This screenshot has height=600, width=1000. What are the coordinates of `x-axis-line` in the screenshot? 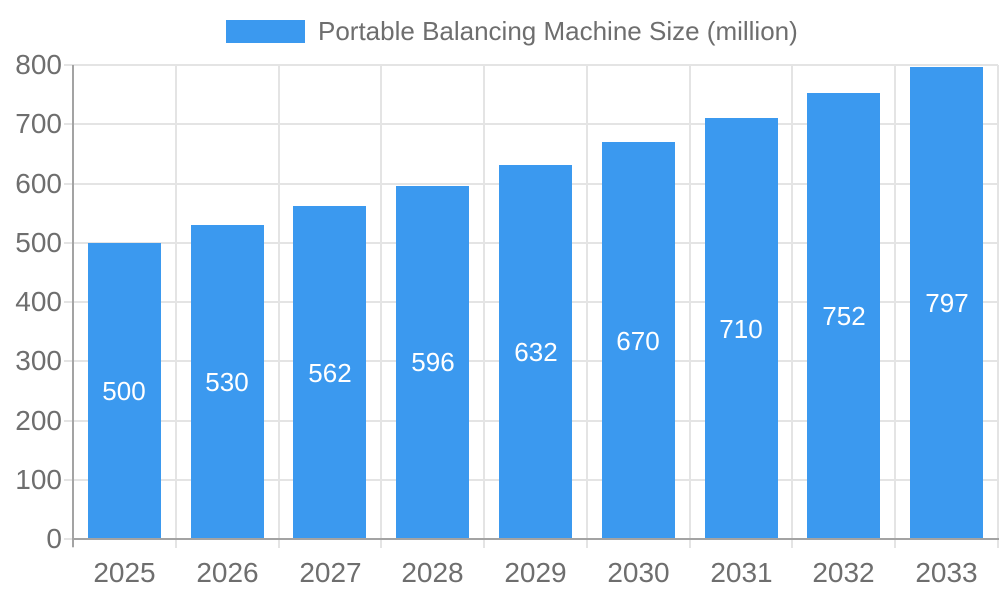 It's located at (535, 539).